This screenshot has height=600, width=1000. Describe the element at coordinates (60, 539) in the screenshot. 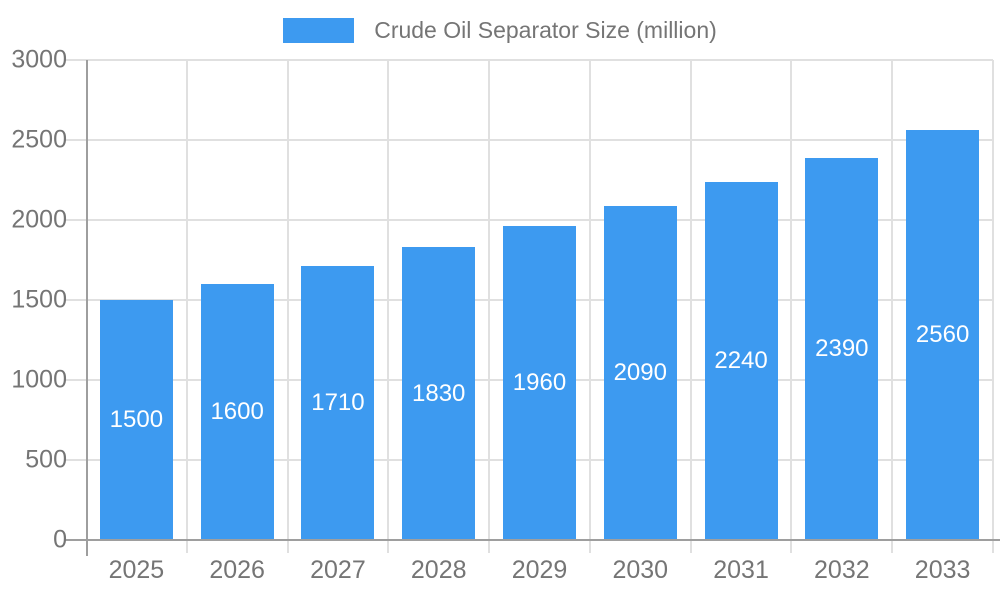

I see `y-tick-label: 0` at that location.